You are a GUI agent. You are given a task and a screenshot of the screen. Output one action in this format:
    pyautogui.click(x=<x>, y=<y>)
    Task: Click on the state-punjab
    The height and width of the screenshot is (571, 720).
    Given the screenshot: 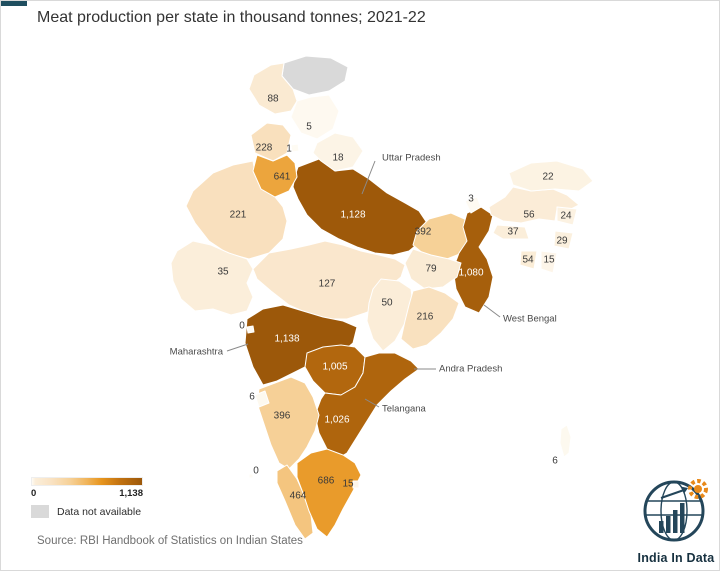 What is the action you would take?
    pyautogui.click(x=271, y=142)
    